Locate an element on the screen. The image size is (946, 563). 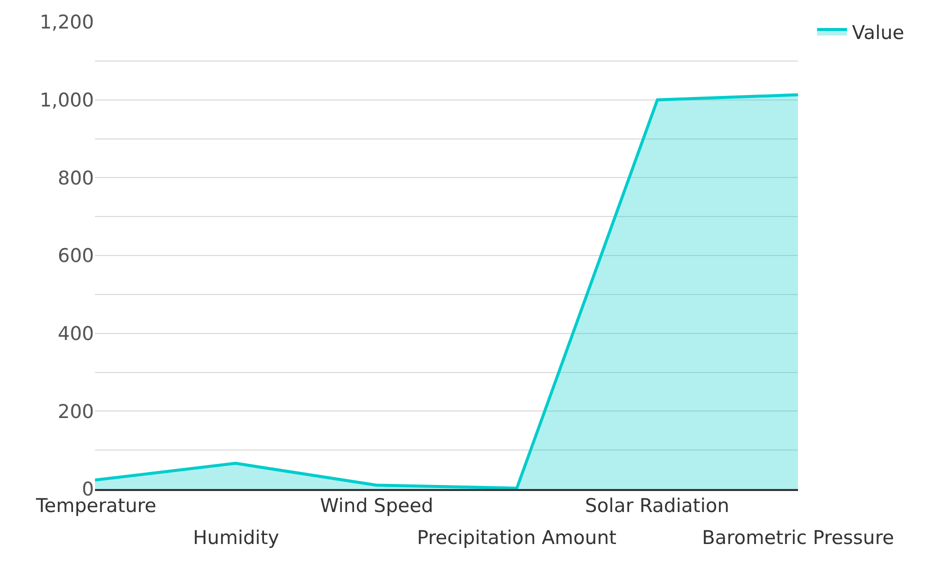
y-tick-label: 1,000 is located at coordinates (67, 100).